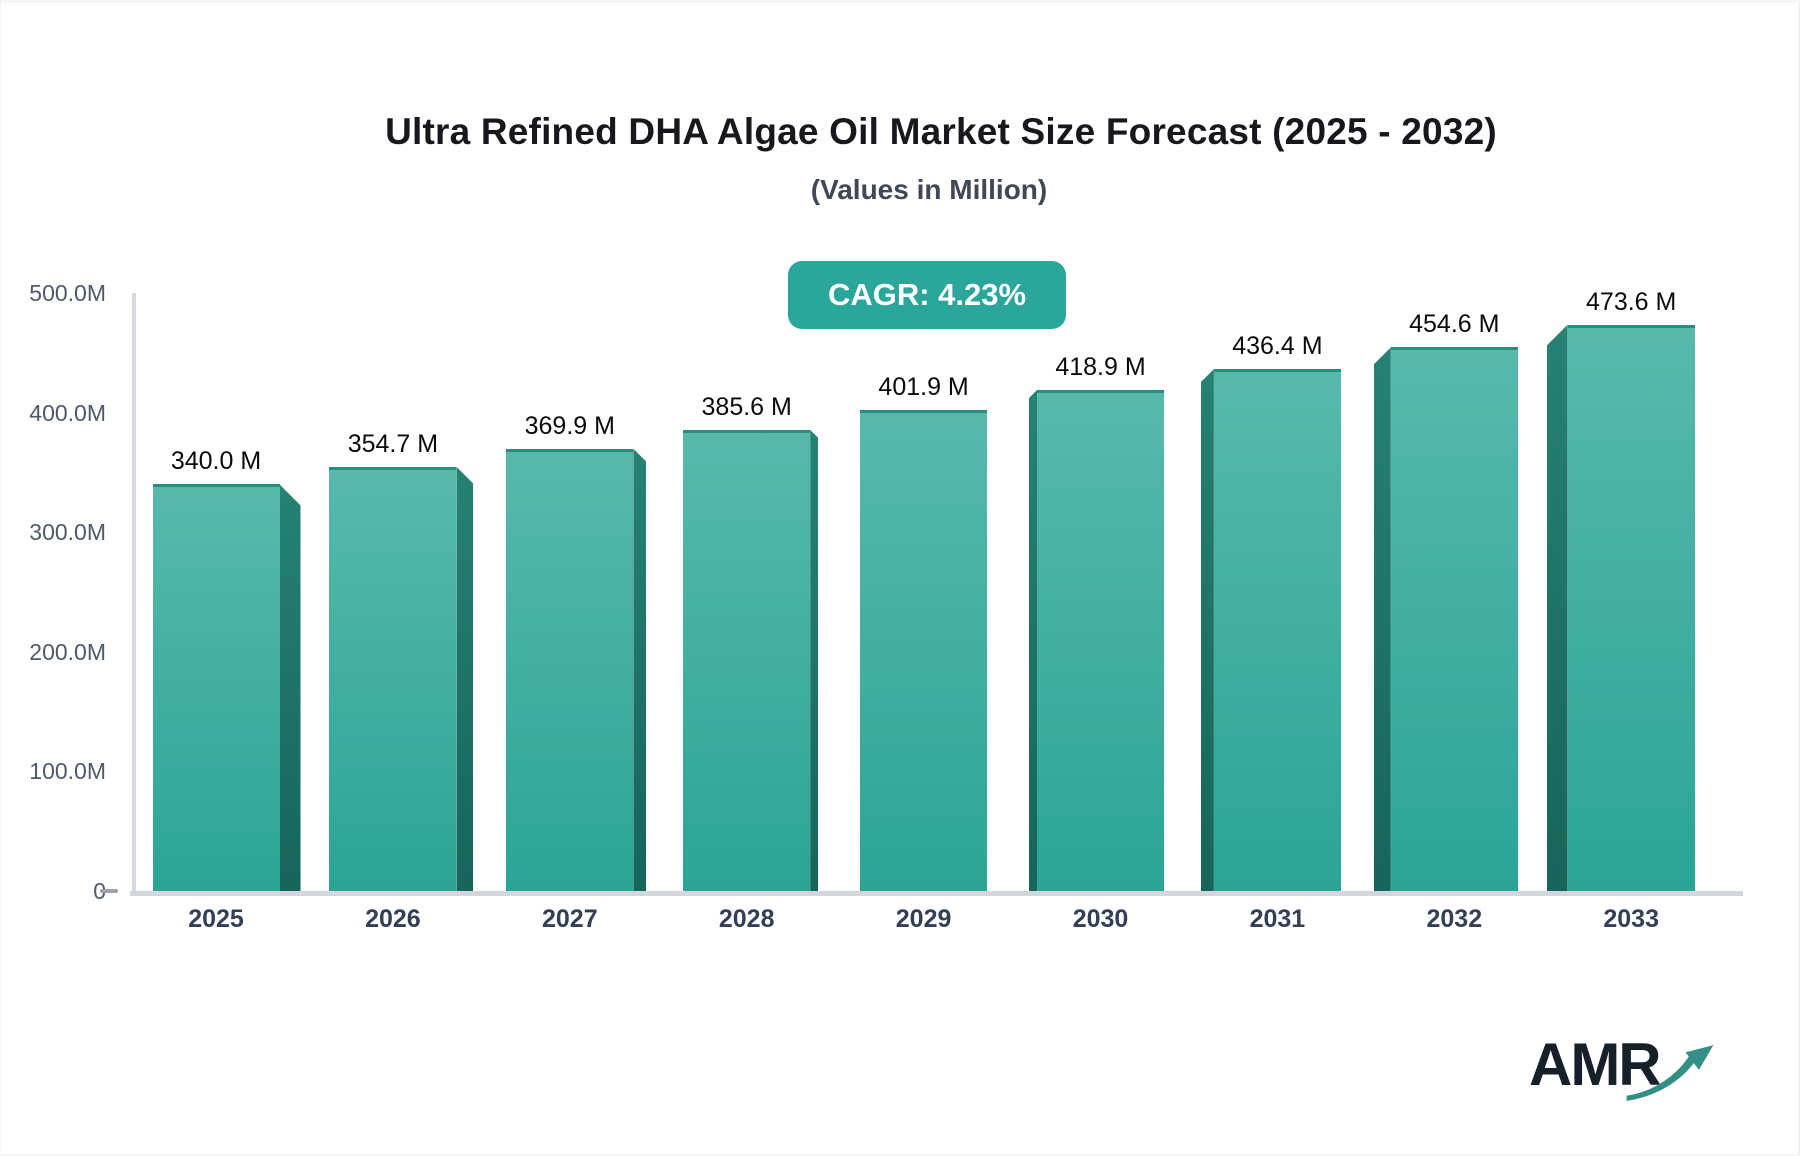  Describe the element at coordinates (109, 891) in the screenshot. I see `zero-tick-dash` at that location.